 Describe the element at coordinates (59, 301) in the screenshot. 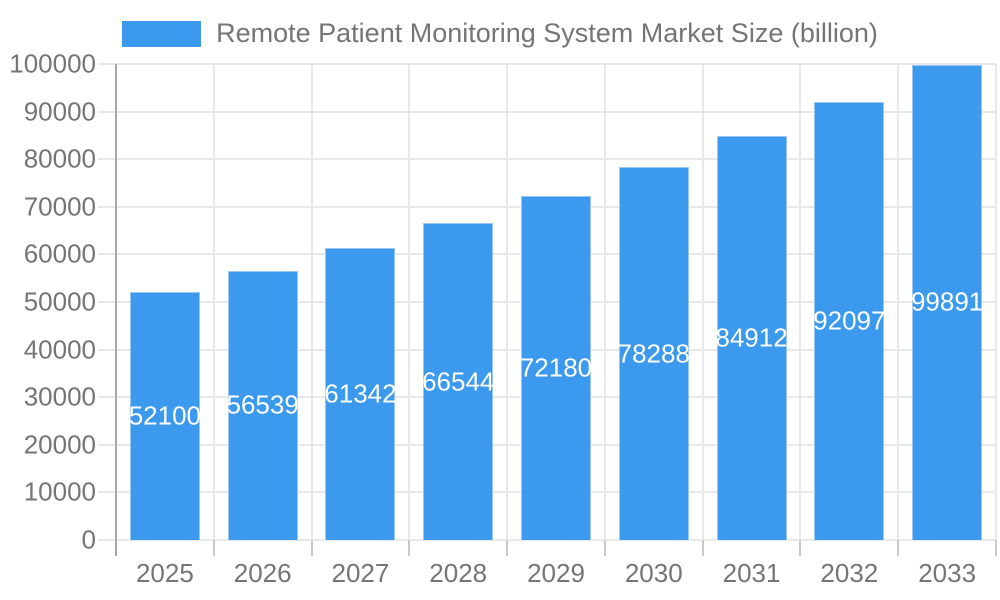

I see `y-axis-tick-label: 50000` at that location.